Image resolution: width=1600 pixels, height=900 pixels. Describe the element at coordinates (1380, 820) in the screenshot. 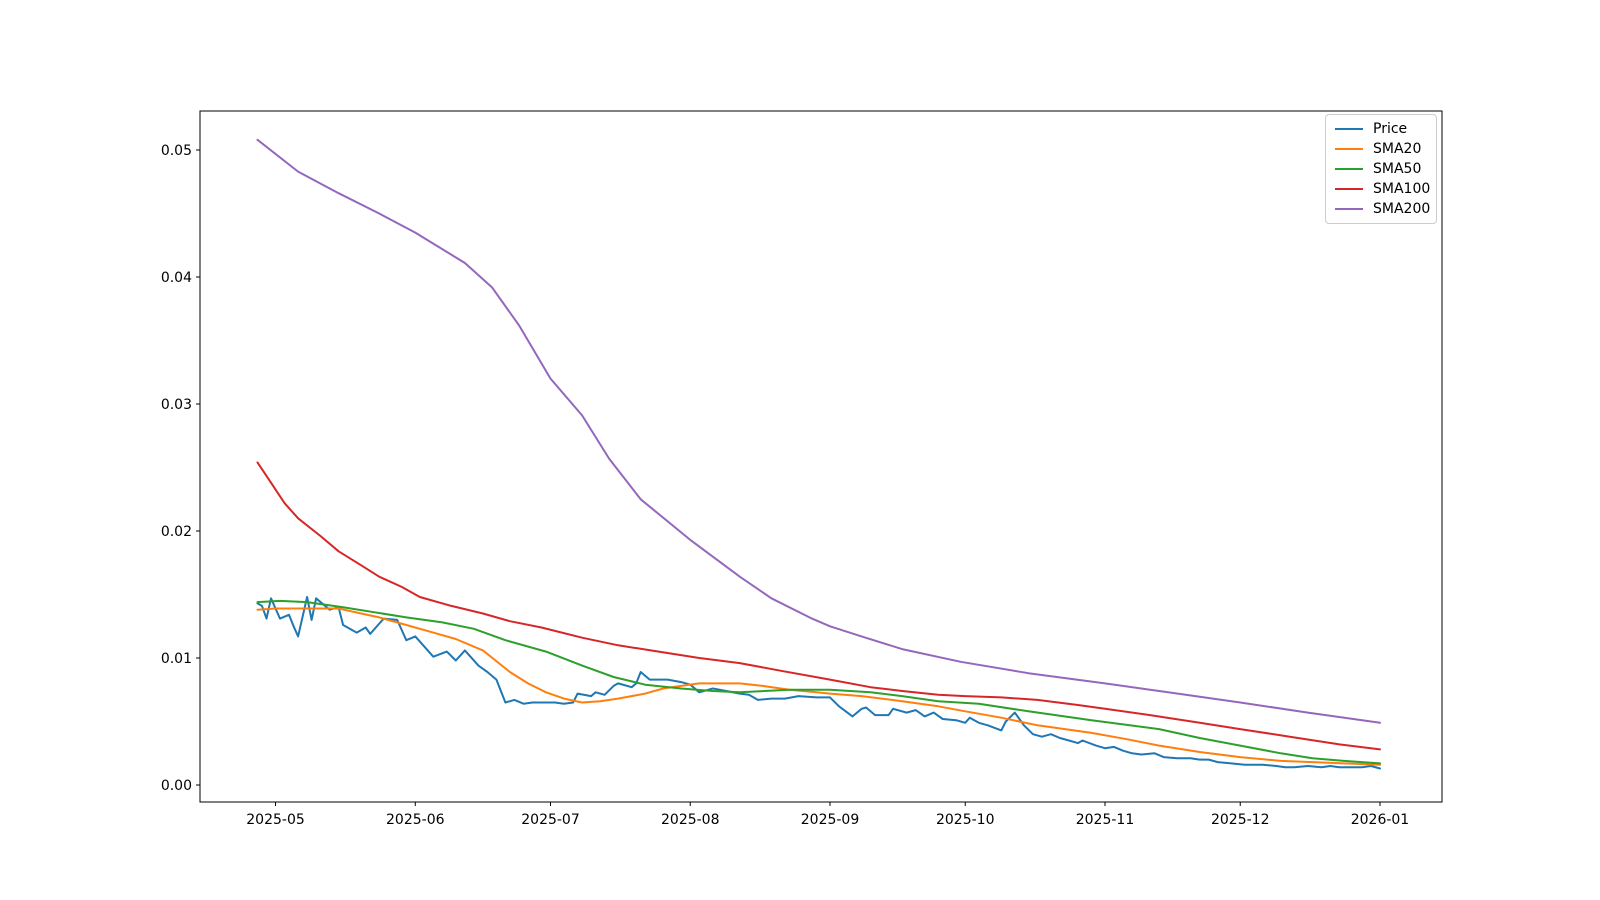

I see `x-tick-label: 2026-01` at that location.